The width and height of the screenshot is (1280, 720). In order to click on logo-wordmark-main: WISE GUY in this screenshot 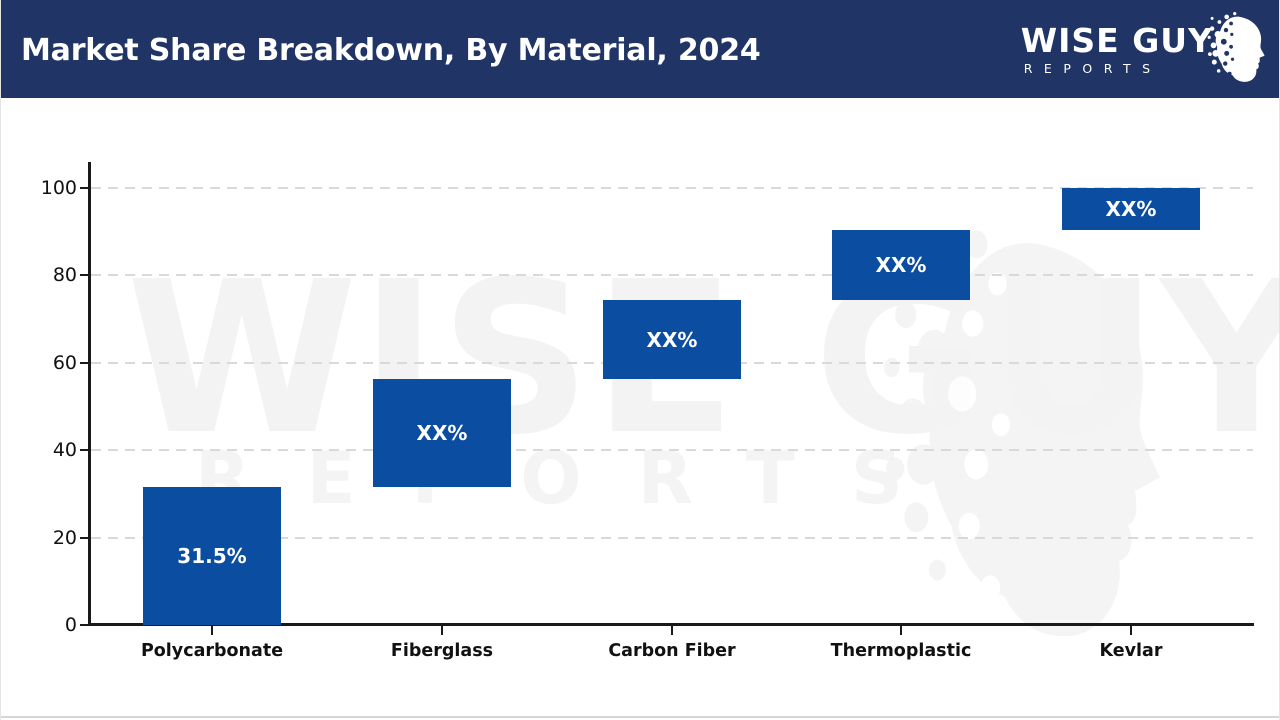, I will do `click(1116, 41)`.